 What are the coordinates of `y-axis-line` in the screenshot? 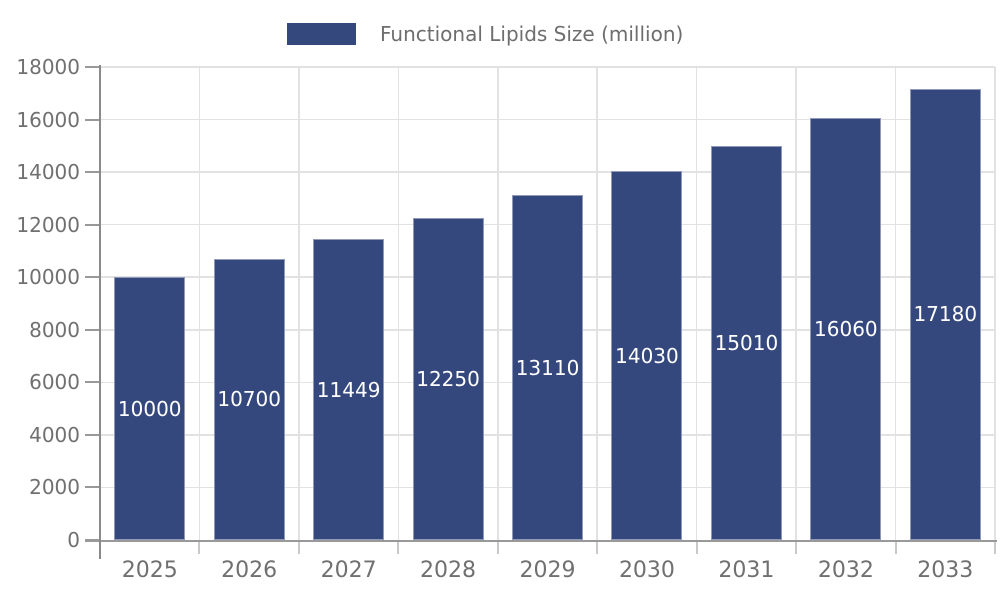 It's located at (100, 312).